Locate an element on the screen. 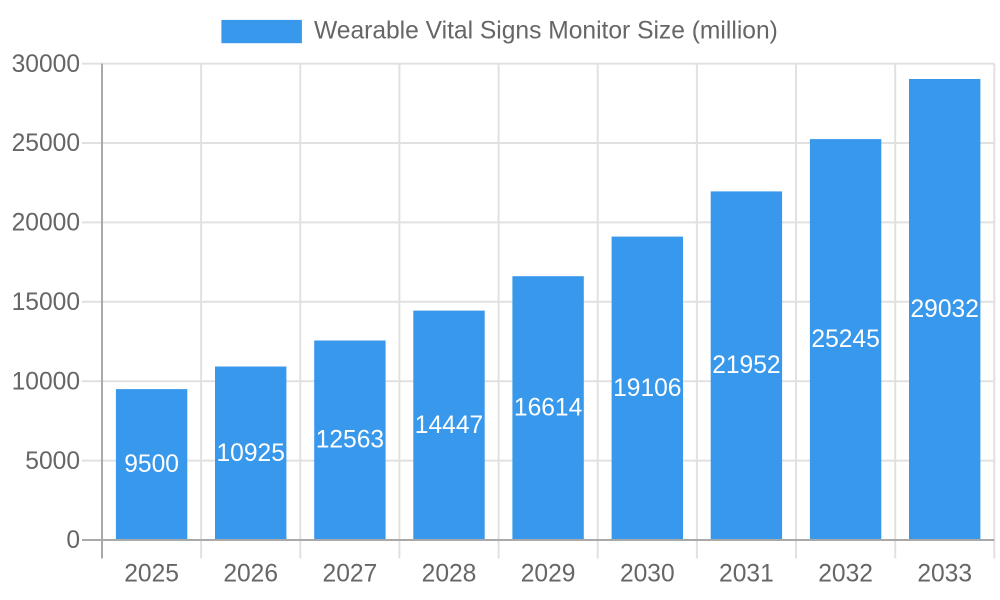 This screenshot has height=600, width=1000. svg-text: 5000 is located at coordinates (52, 461).